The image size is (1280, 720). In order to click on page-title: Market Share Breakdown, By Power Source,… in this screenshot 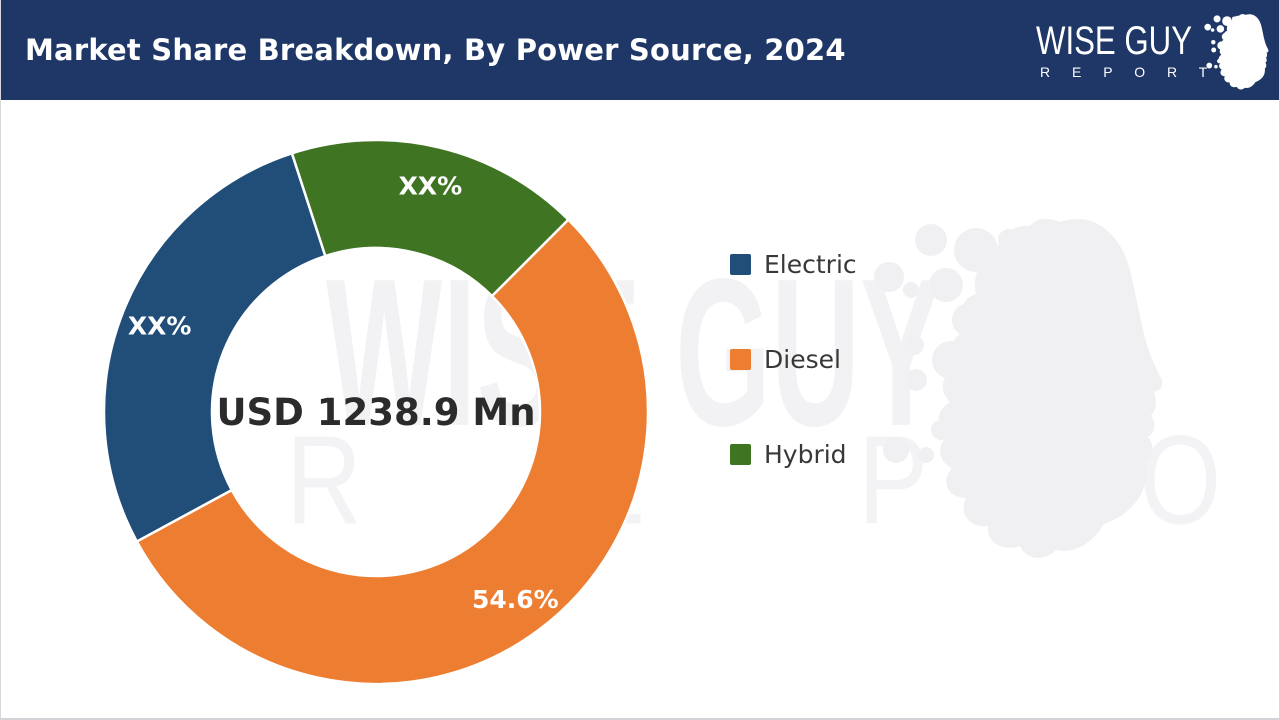, I will do `click(435, 50)`.